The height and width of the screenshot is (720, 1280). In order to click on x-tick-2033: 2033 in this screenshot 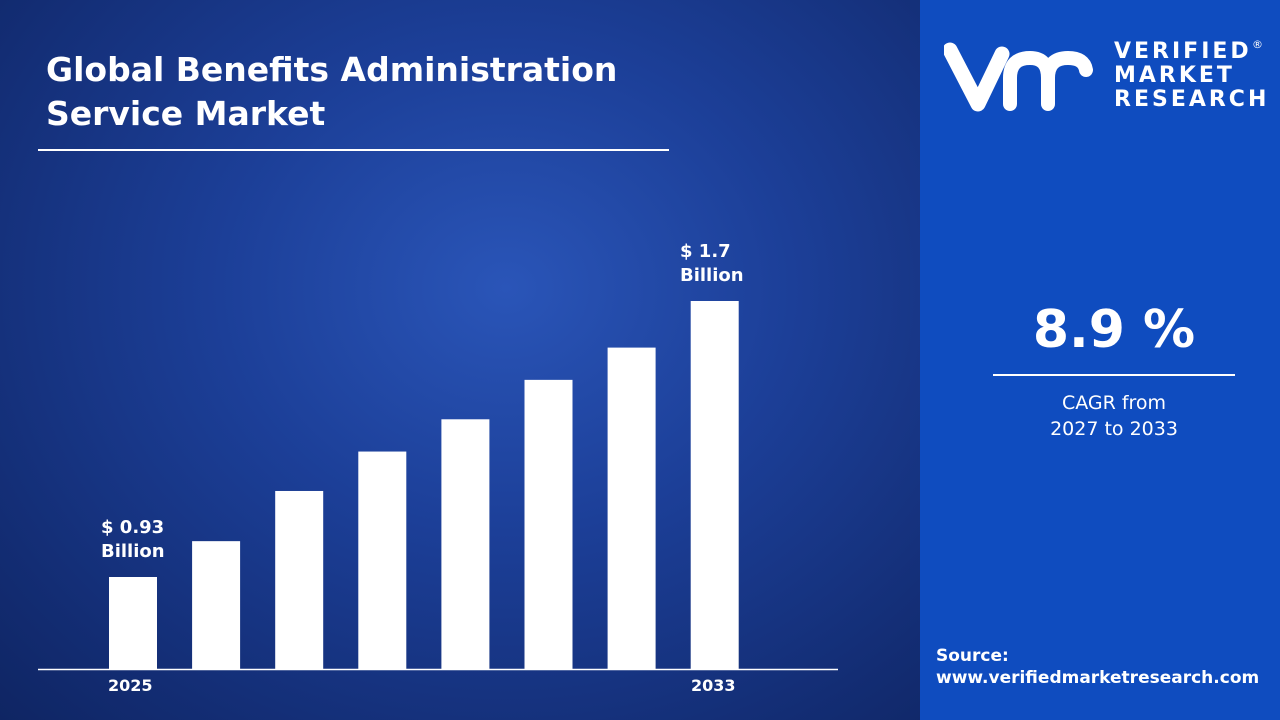, I will do `click(713, 685)`.